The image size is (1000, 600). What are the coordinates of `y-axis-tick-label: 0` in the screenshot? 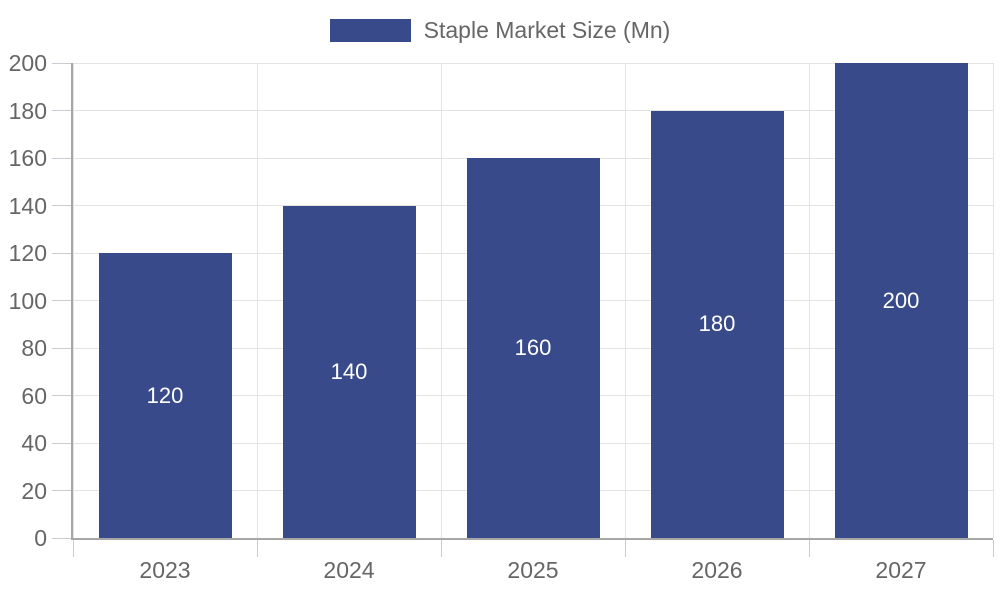 It's located at (40, 538).